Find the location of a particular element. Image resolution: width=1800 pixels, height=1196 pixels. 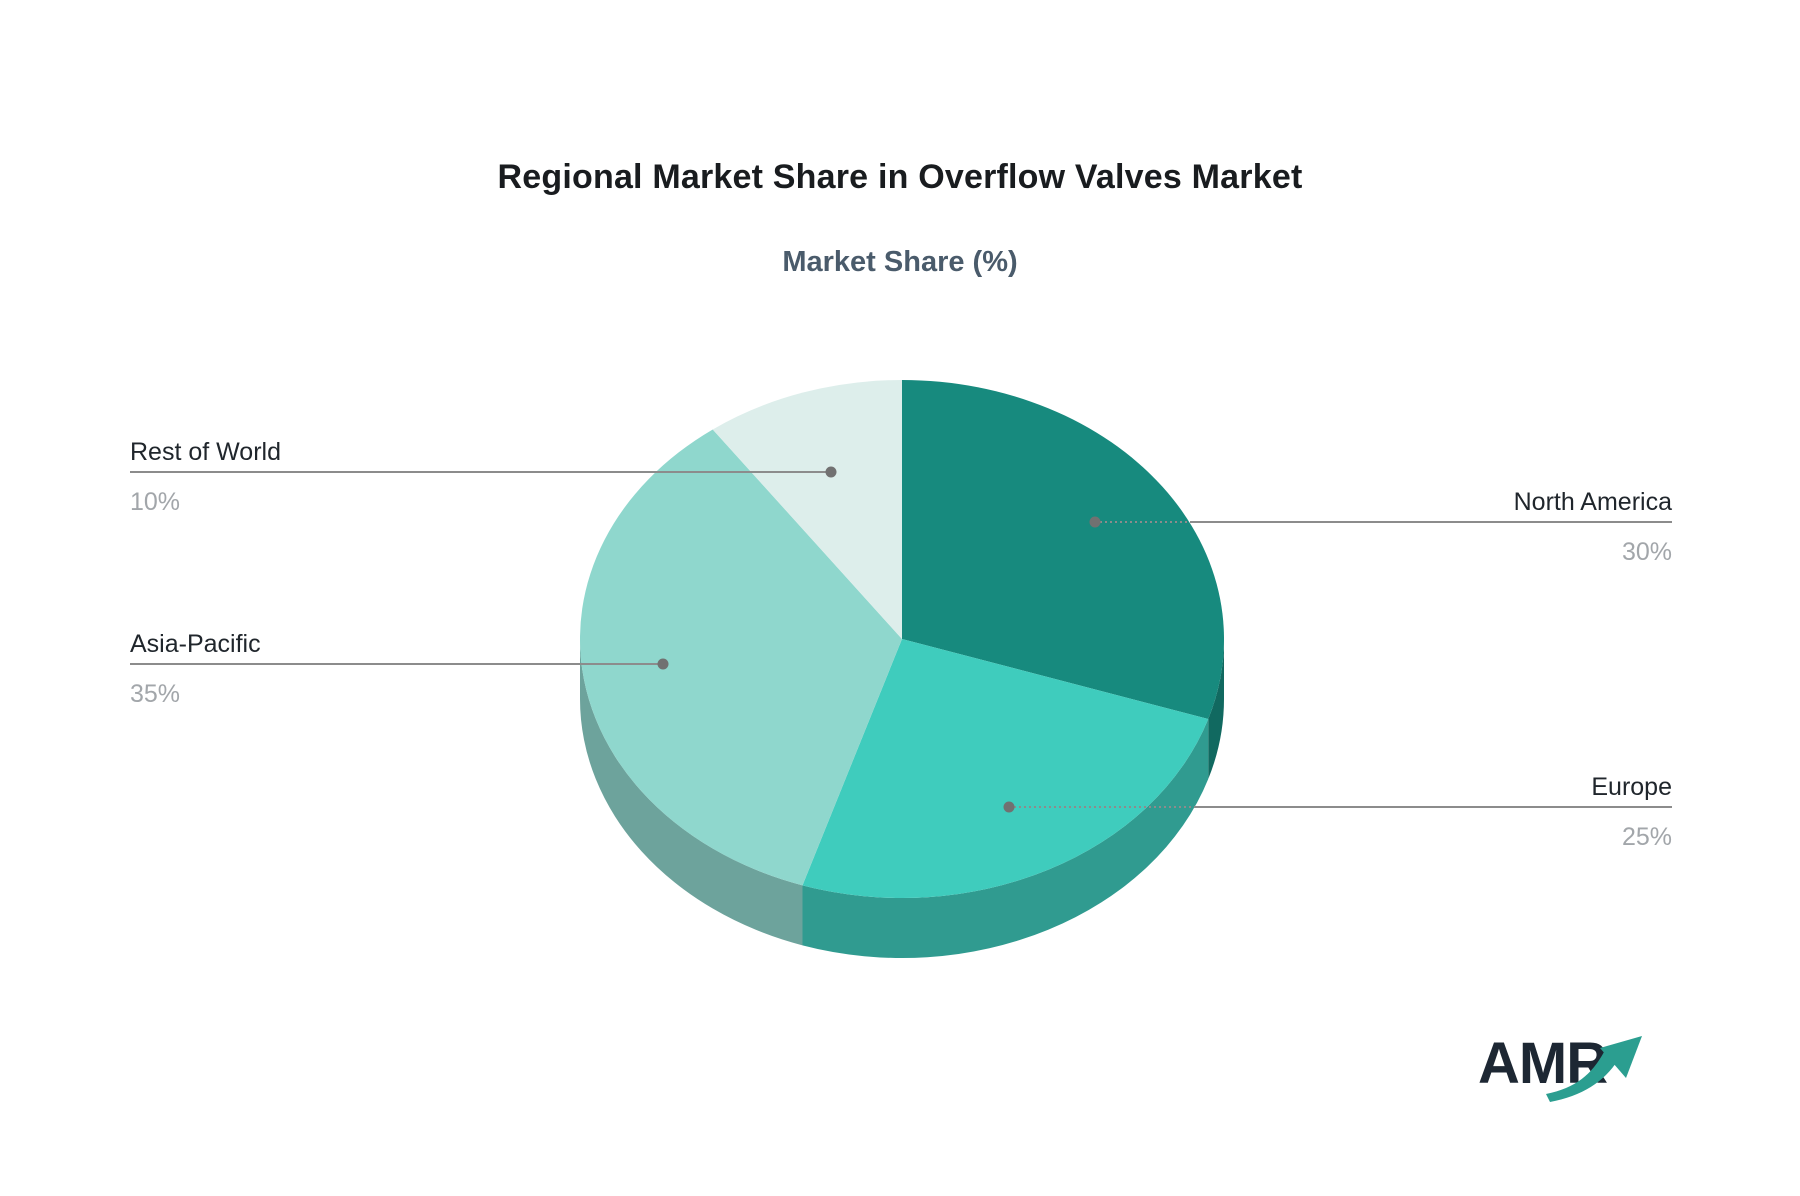

amr-logo: AMR is located at coordinates (1578, 1075).